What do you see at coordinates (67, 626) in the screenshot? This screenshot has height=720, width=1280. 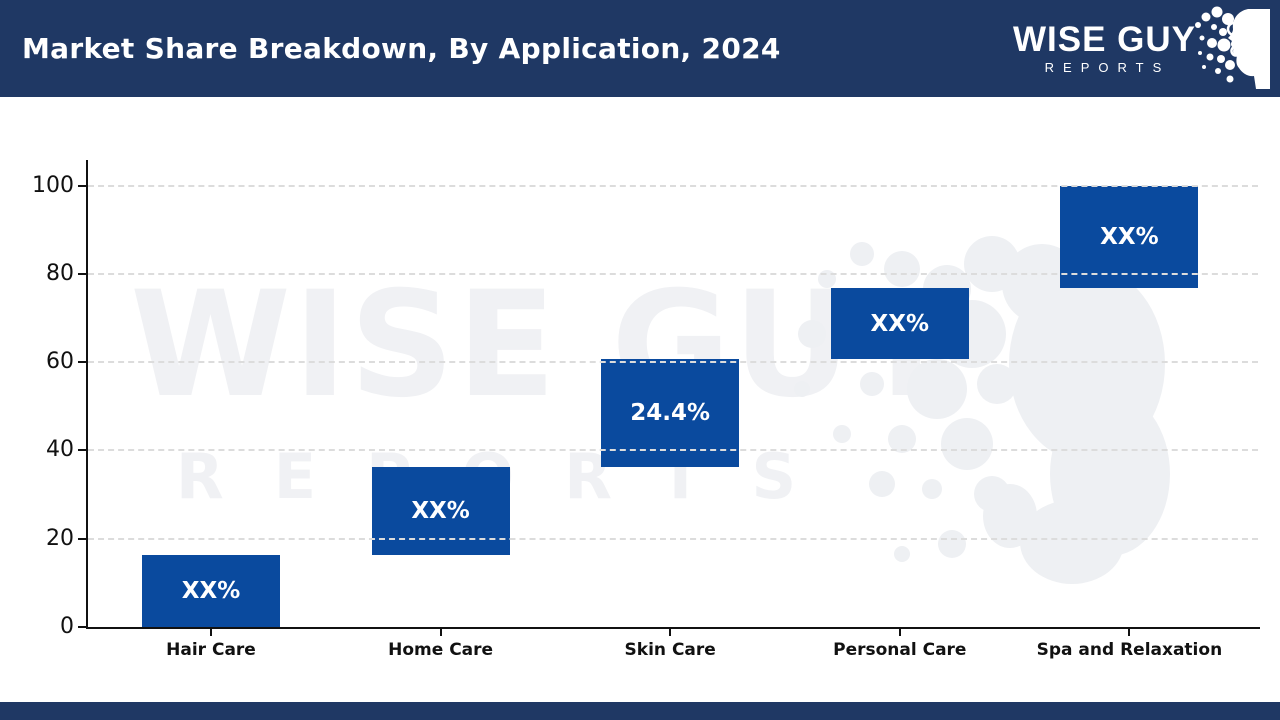 I see `y-tick-label-0: 0` at bounding box center [67, 626].